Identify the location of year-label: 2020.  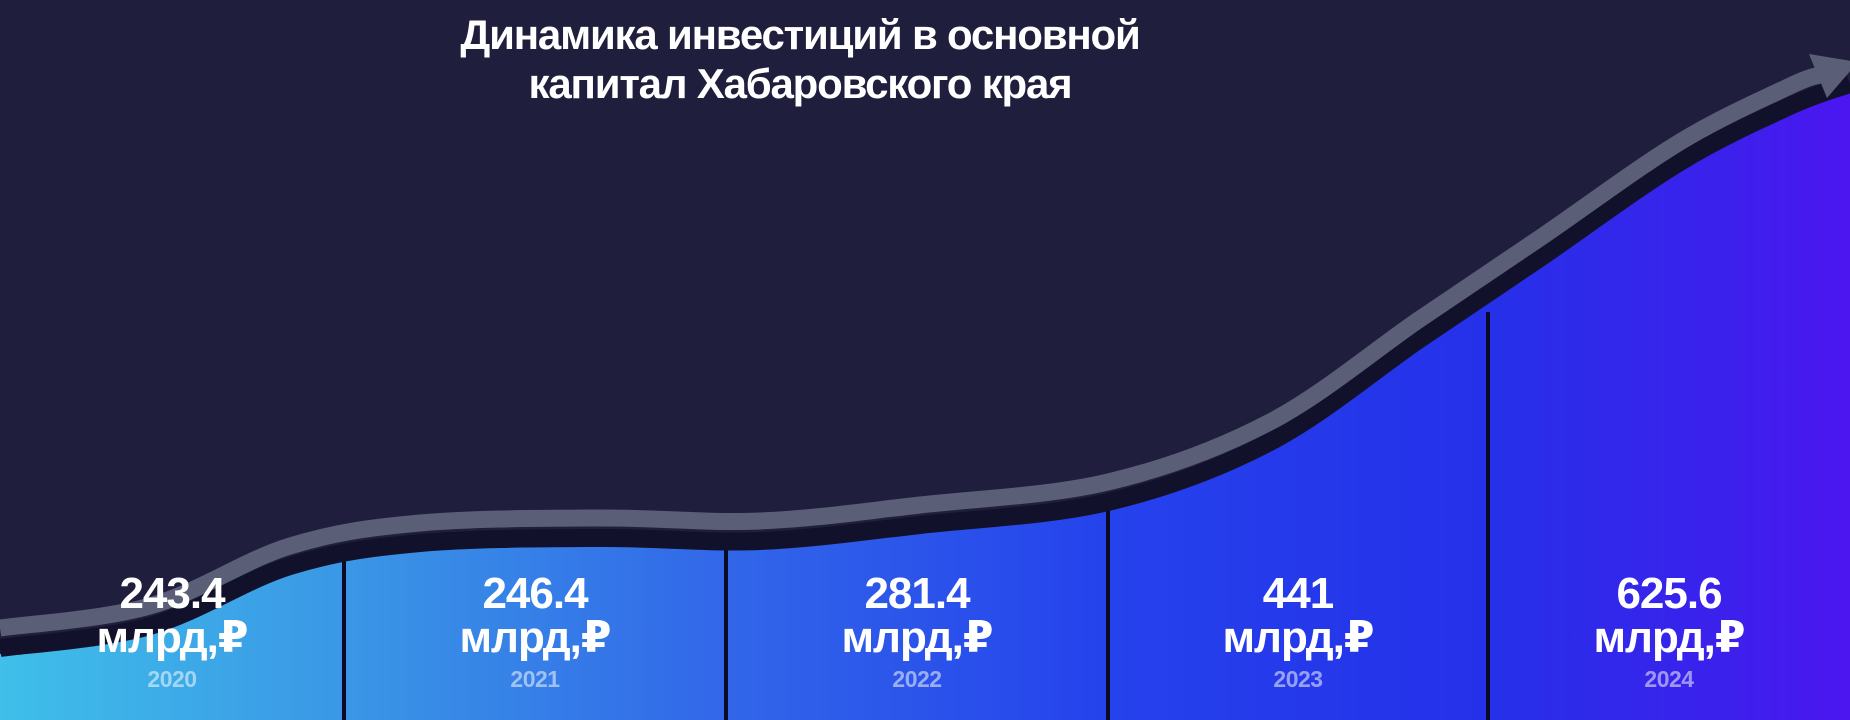
(172, 679).